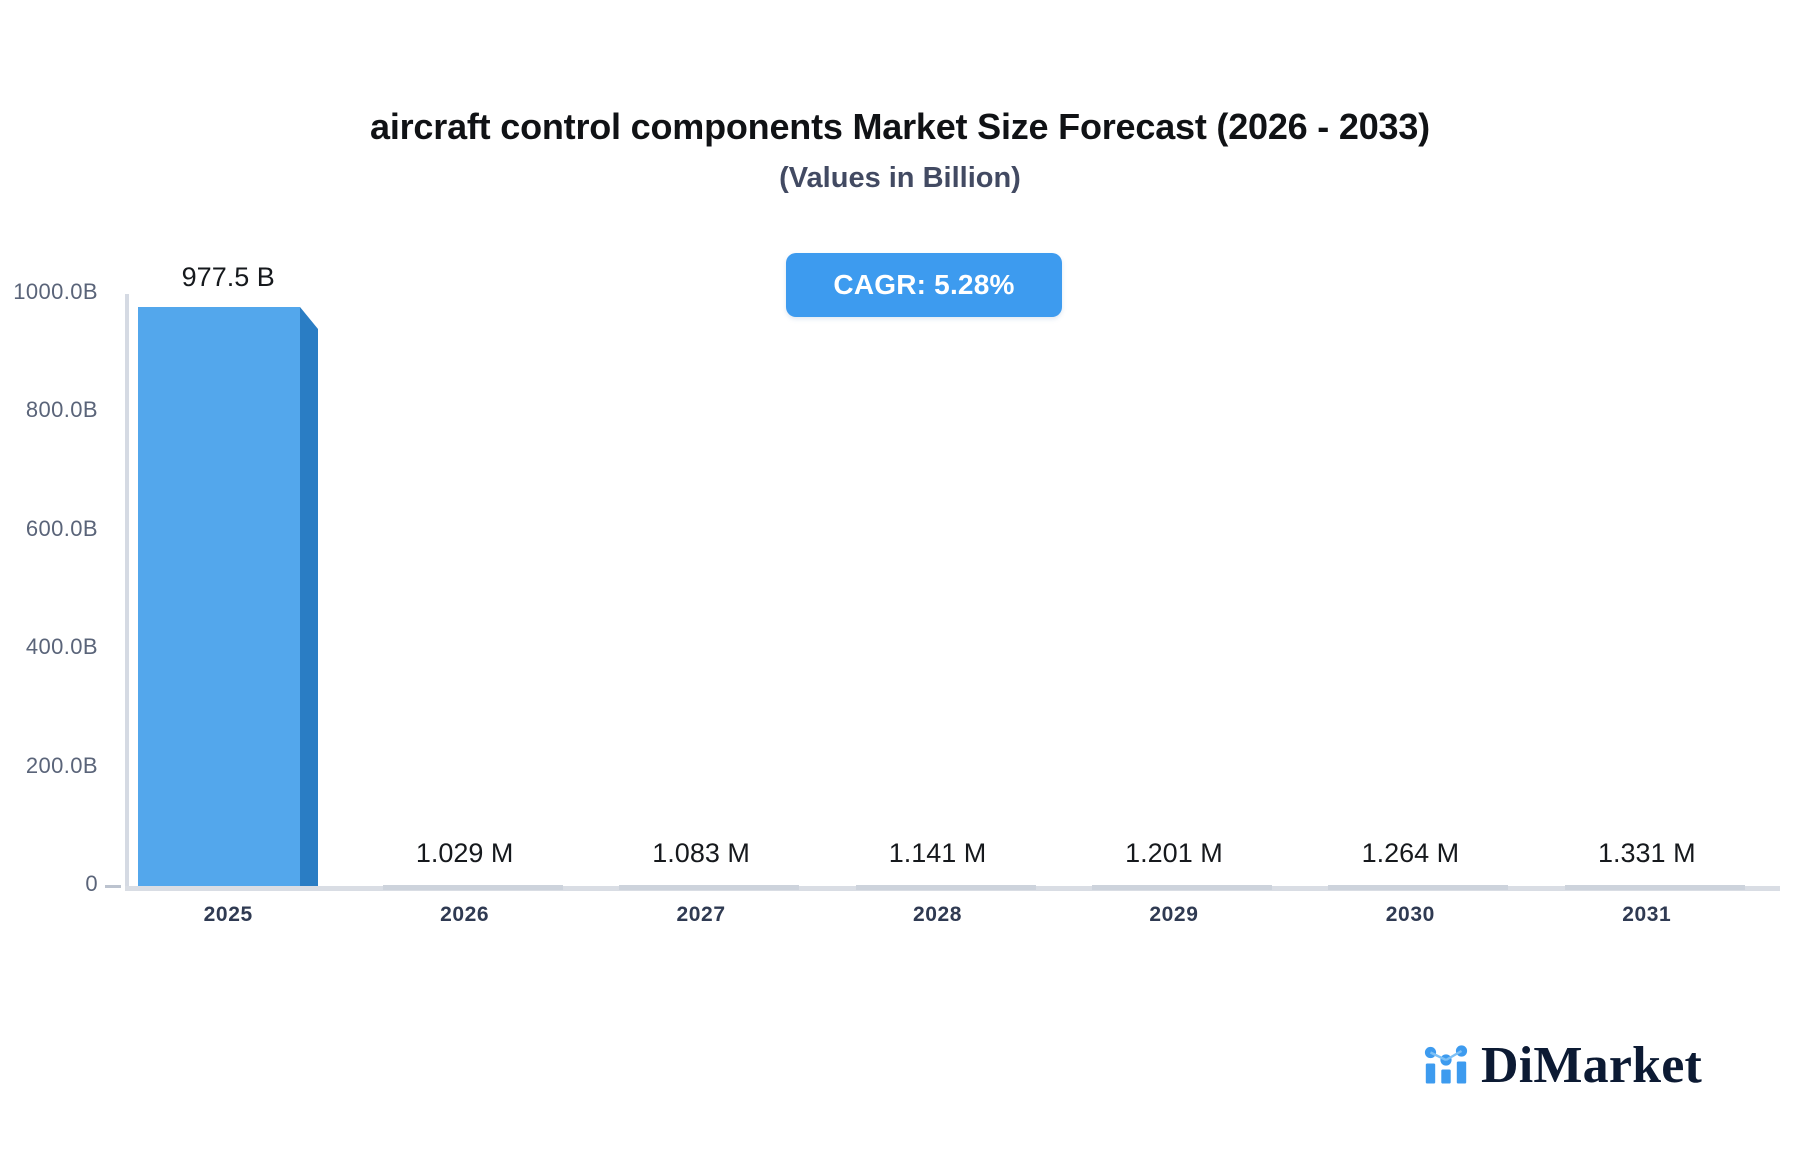  Describe the element at coordinates (127, 591) in the screenshot. I see `y-axis-line` at that location.